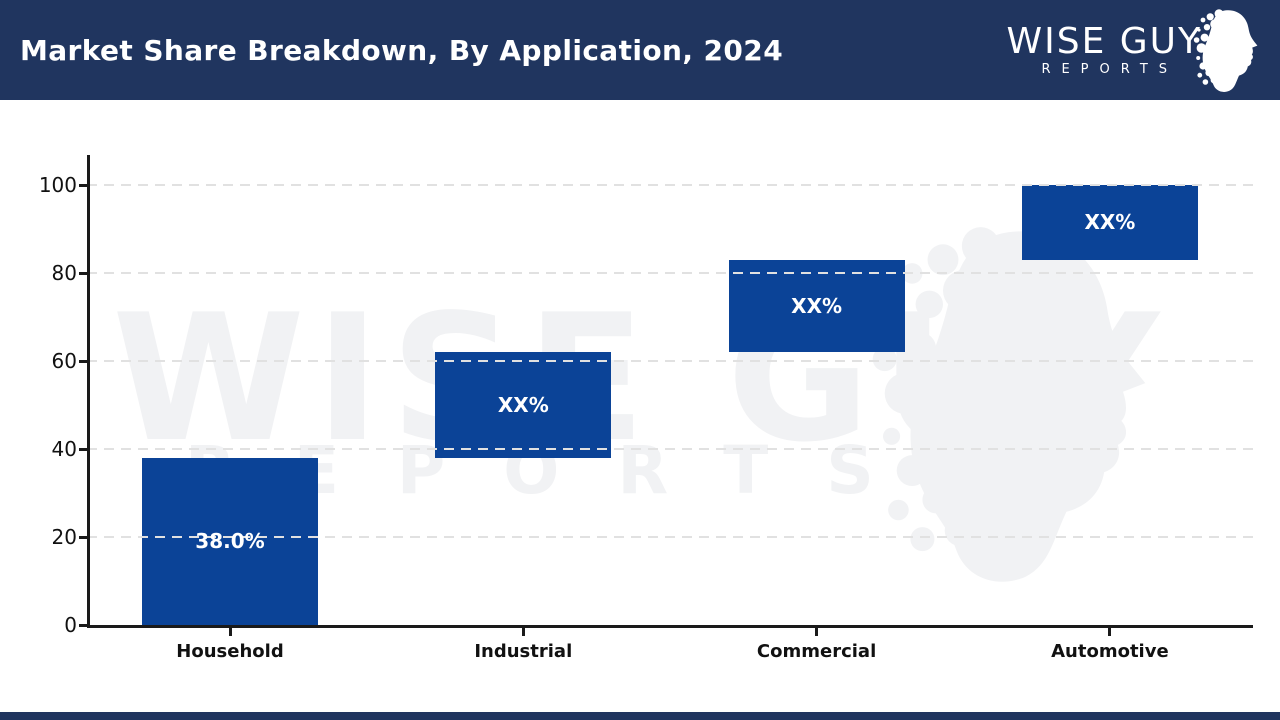 Image resolution: width=1280 pixels, height=720 pixels. I want to click on x-category-label: Household, so click(230, 651).